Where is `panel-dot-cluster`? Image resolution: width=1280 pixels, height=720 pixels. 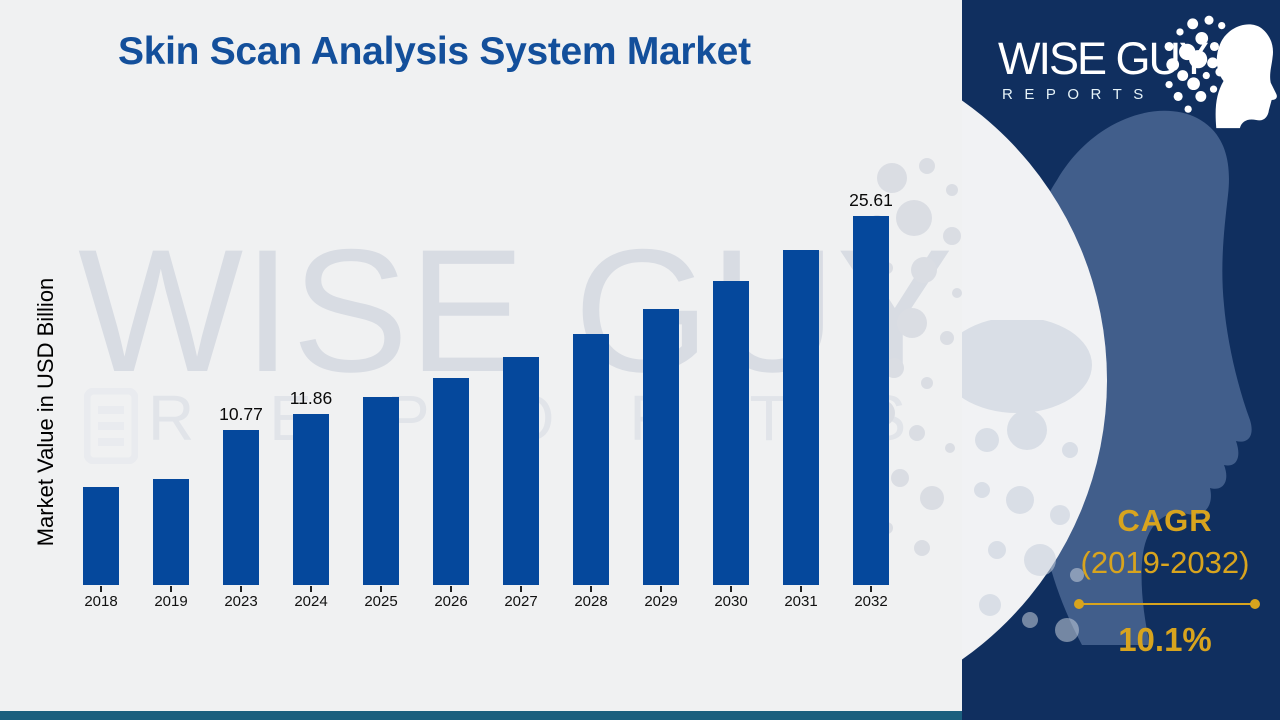 panel-dot-cluster is located at coordinates (1027, 481).